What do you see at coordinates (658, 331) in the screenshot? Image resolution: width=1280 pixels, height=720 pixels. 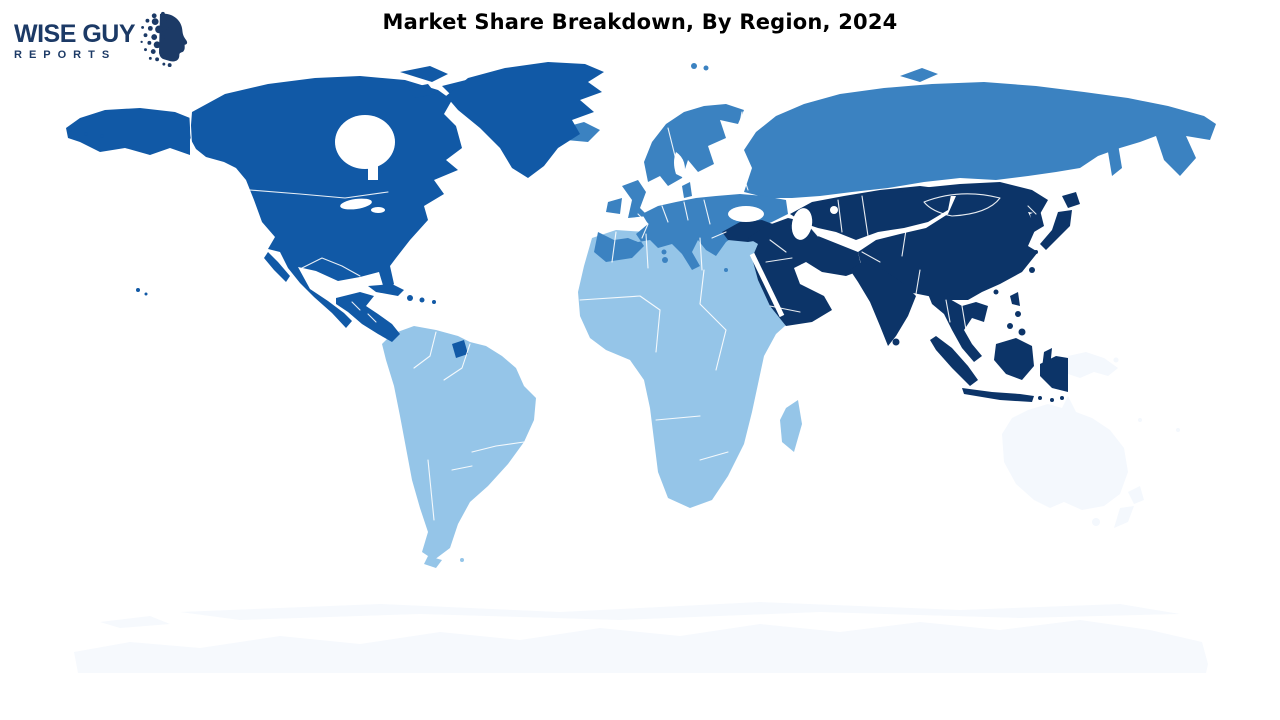 I see `border-nigeria` at bounding box center [658, 331].